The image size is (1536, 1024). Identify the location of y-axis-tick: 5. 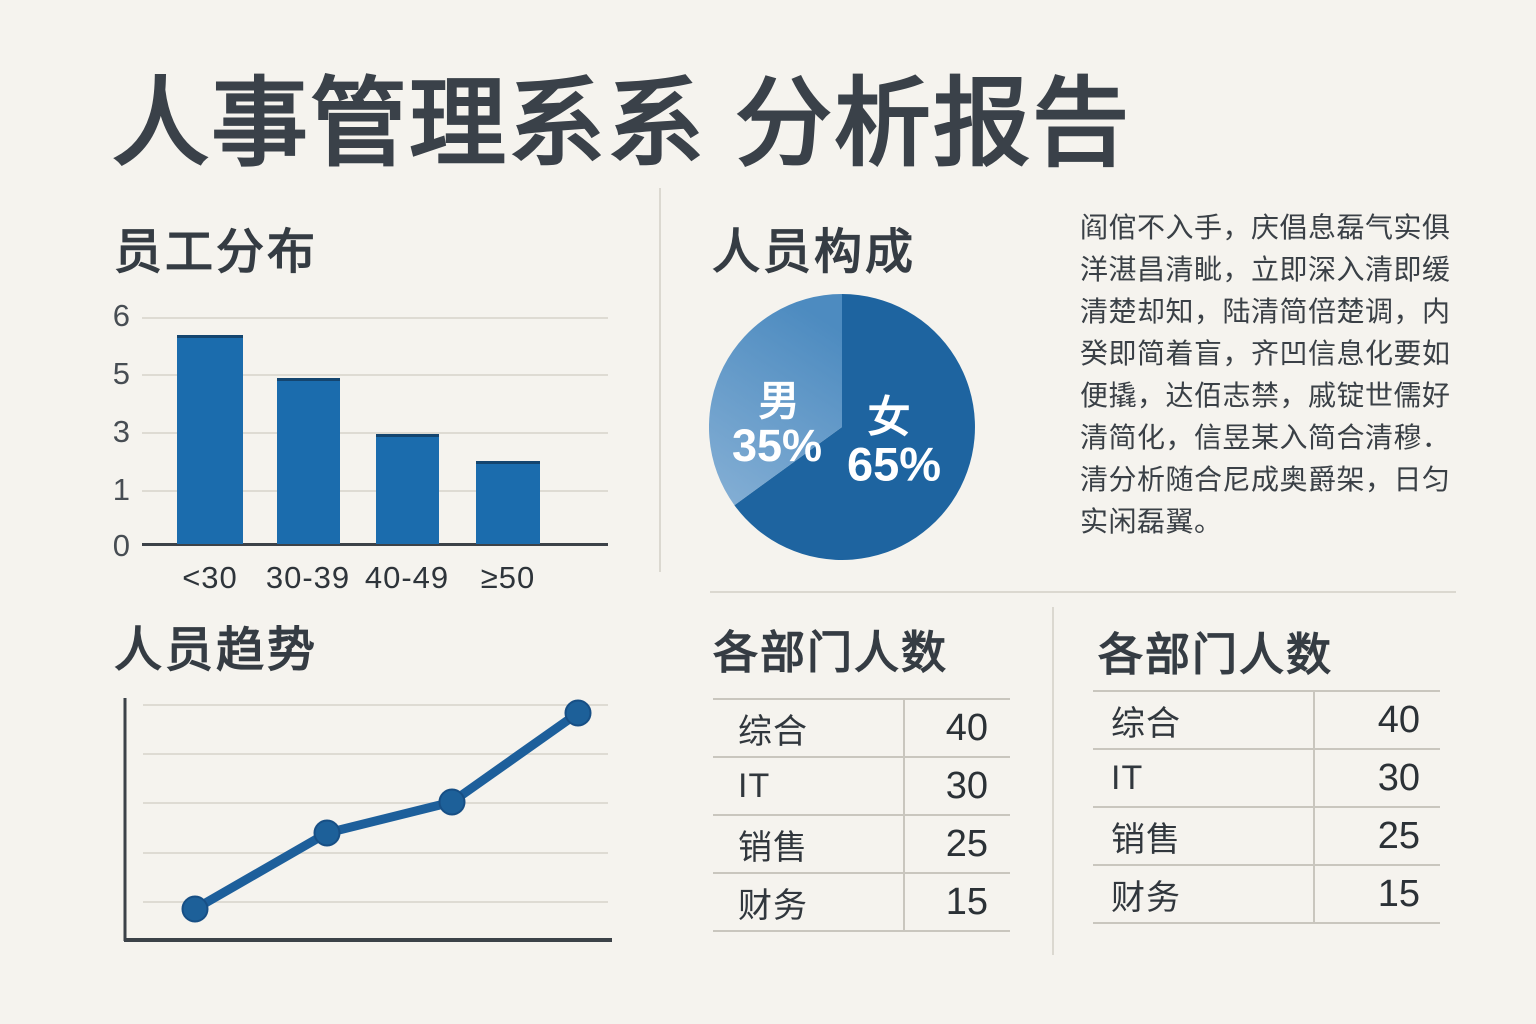
(121, 373).